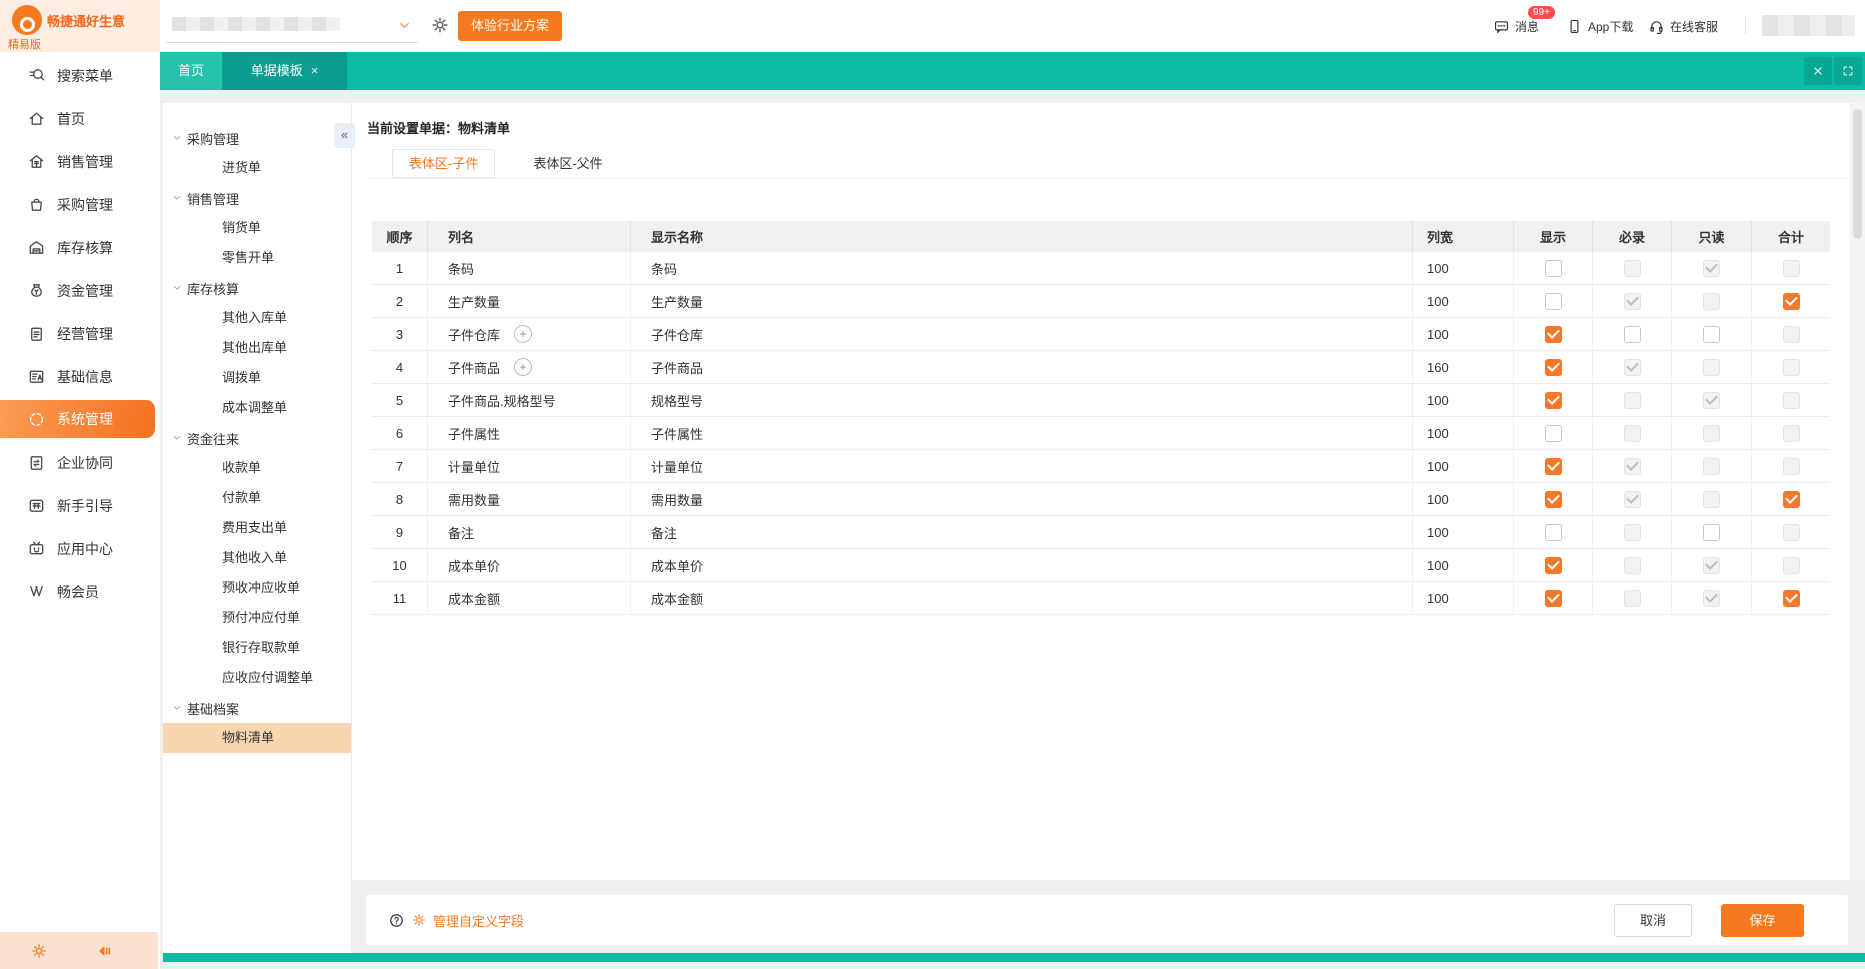 The image size is (1865, 969). What do you see at coordinates (510, 26) in the screenshot?
I see `trial-plan-button: 体验行业方案` at bounding box center [510, 26].